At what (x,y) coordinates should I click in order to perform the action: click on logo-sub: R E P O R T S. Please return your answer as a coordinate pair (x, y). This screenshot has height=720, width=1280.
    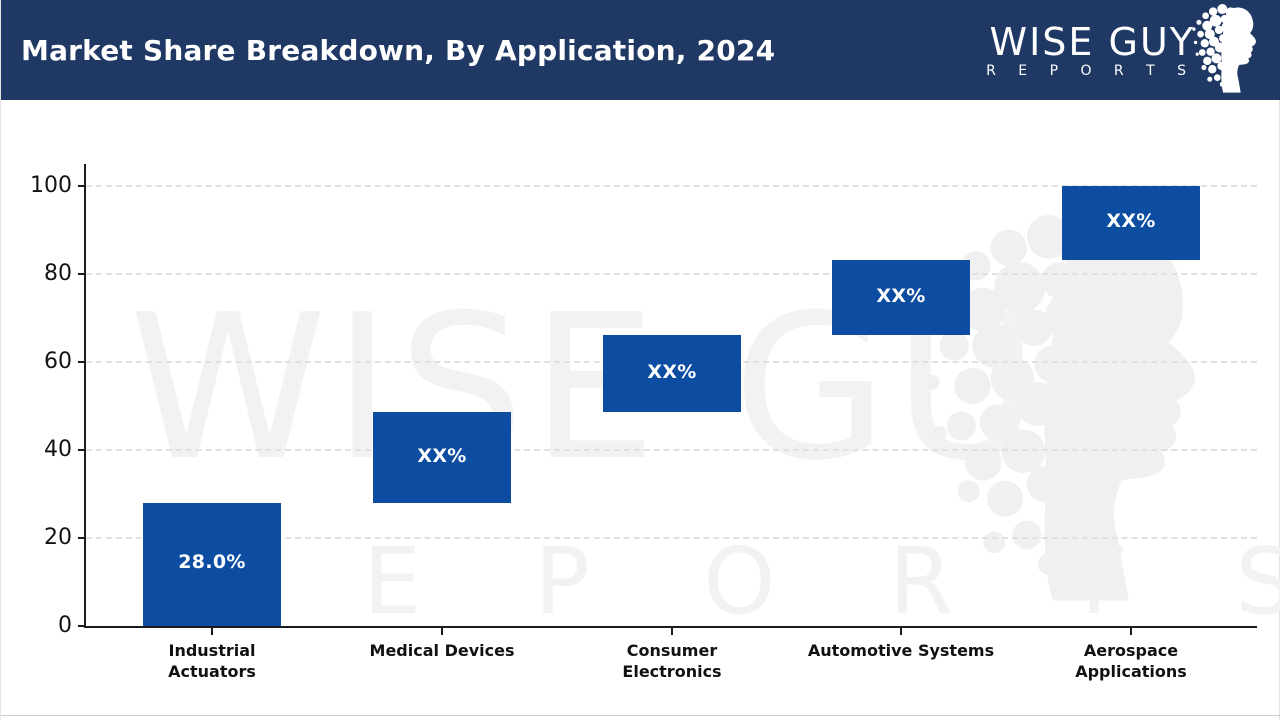
    Looking at the image, I should click on (1090, 70).